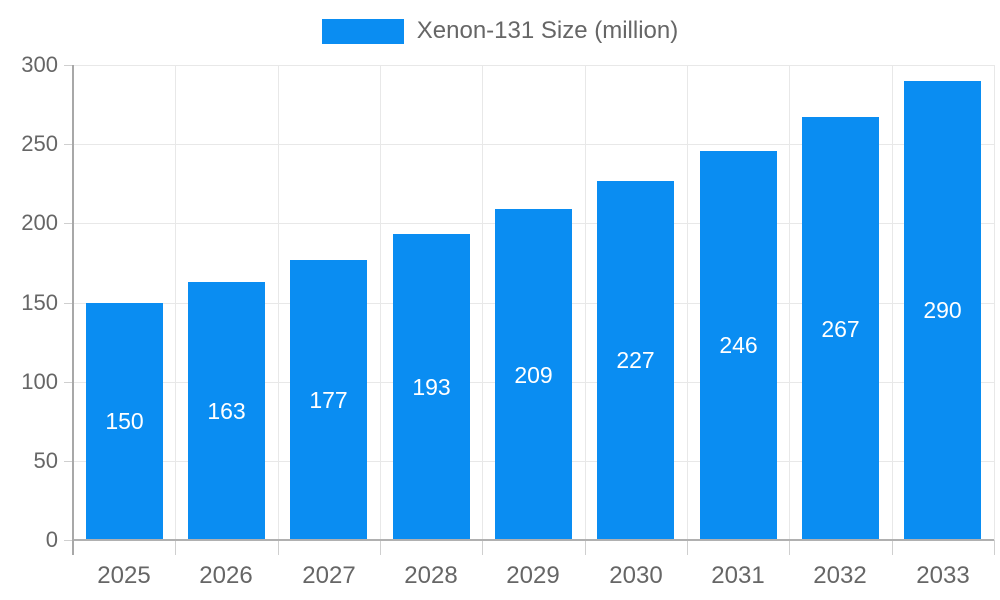 The width and height of the screenshot is (1000, 600). I want to click on y-axis-label: 200, so click(39, 222).